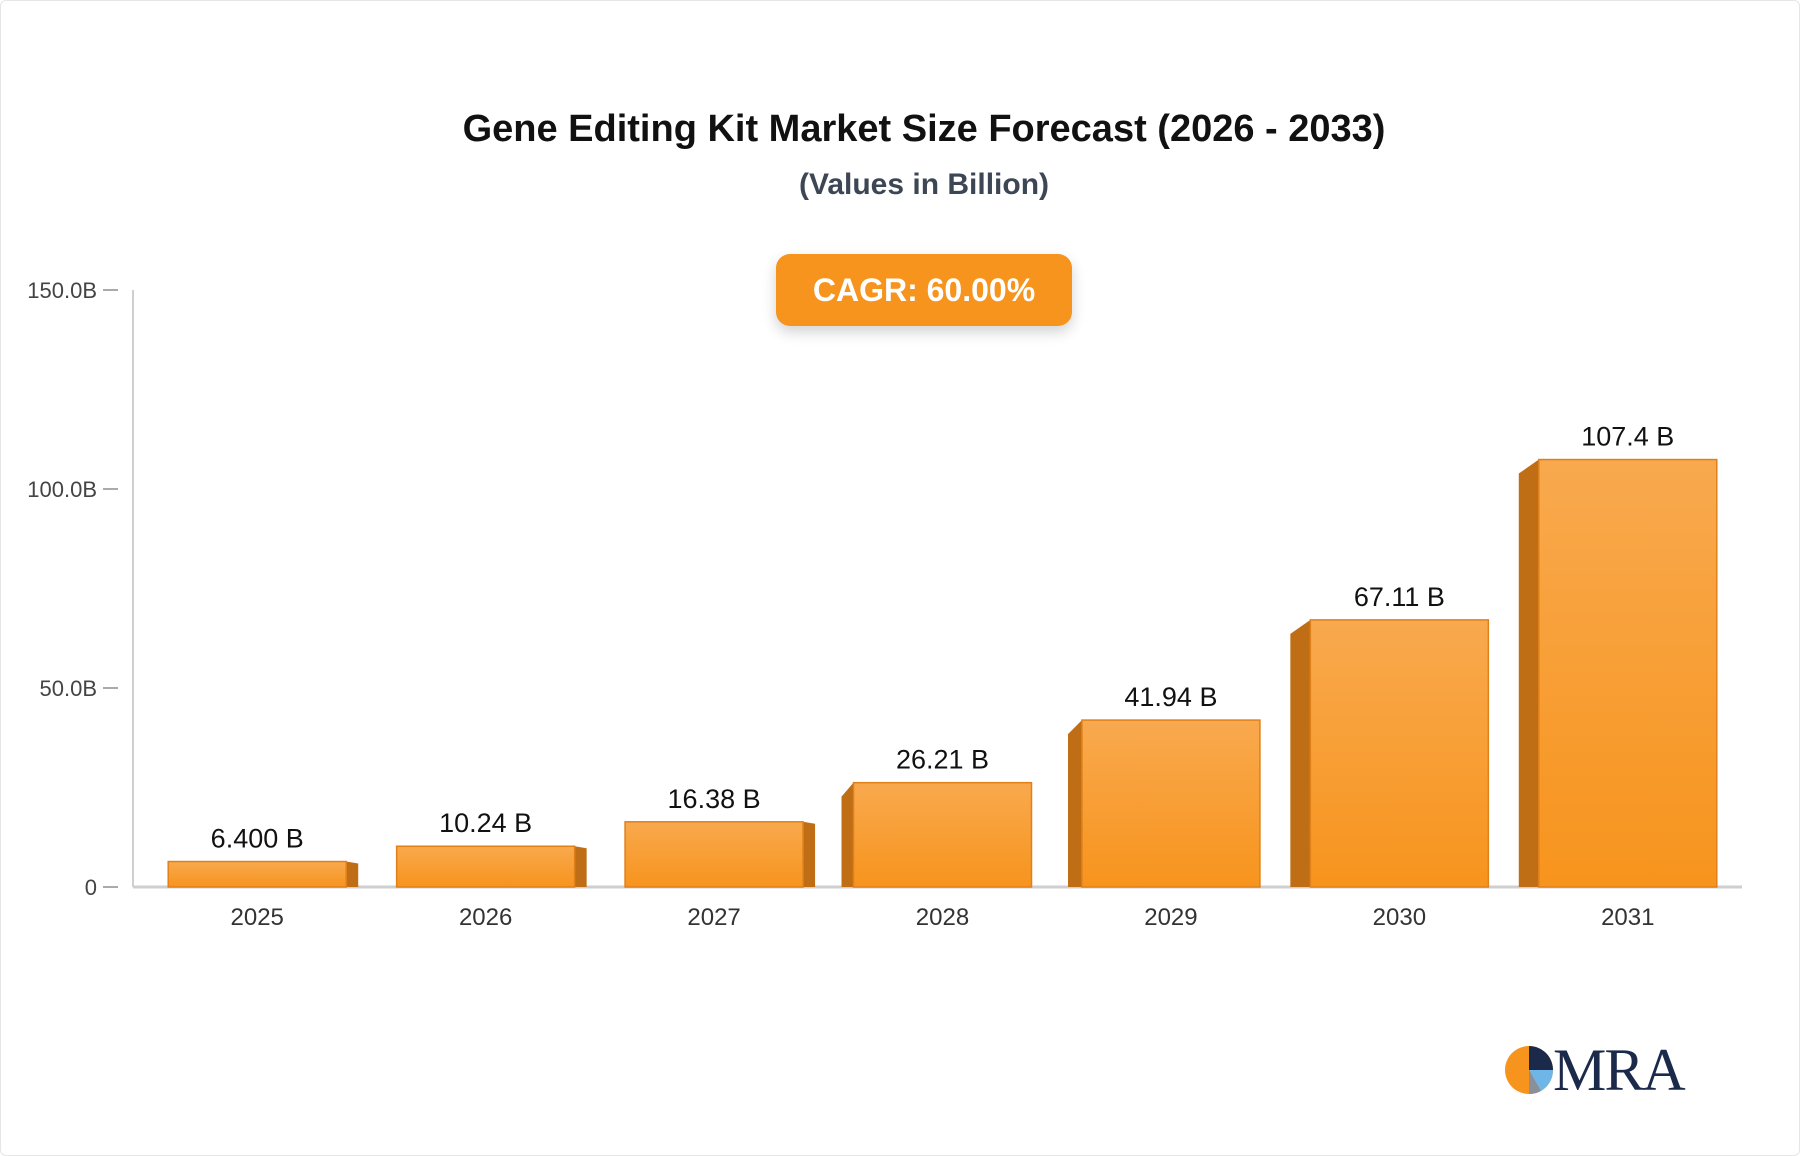 This screenshot has height=1156, width=1800. I want to click on y-tick-label: 50.0B, so click(69, 688).